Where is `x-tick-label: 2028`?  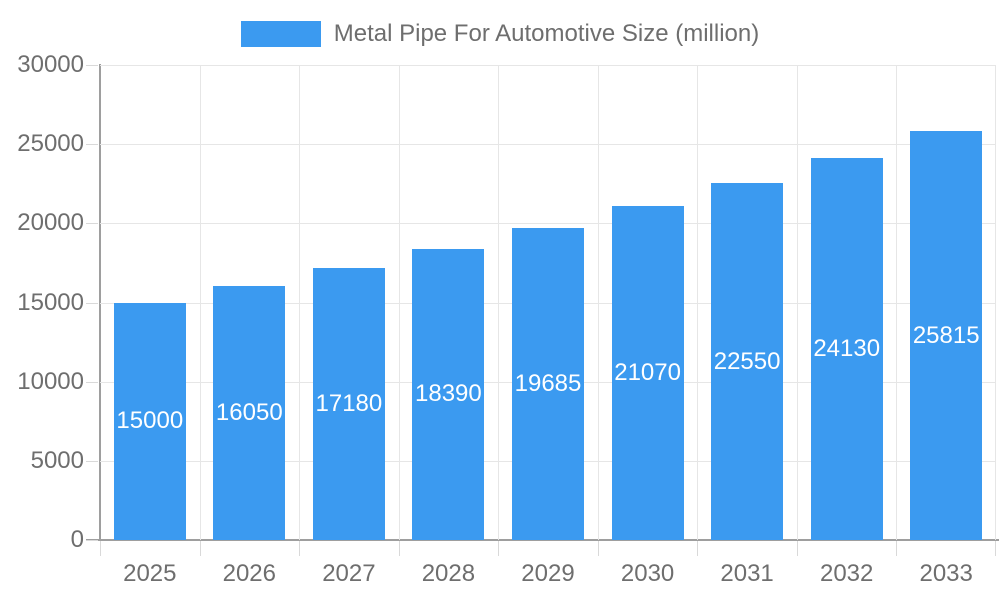 x-tick-label: 2028 is located at coordinates (448, 573).